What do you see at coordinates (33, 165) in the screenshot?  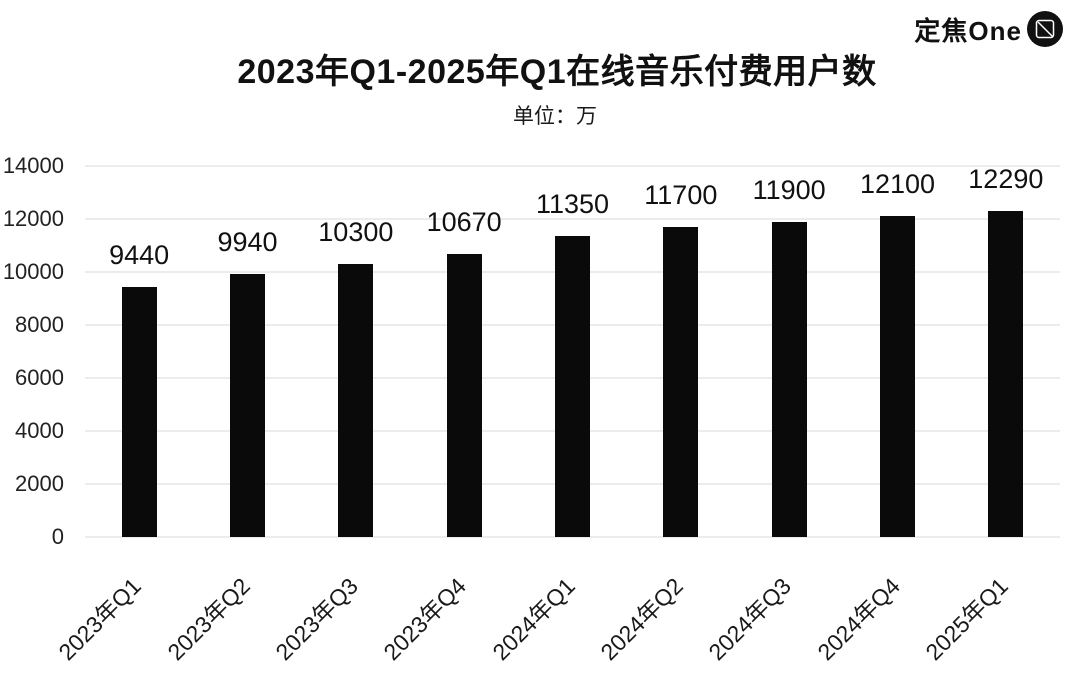 I see `y-axis-tick-label: 14000` at bounding box center [33, 165].